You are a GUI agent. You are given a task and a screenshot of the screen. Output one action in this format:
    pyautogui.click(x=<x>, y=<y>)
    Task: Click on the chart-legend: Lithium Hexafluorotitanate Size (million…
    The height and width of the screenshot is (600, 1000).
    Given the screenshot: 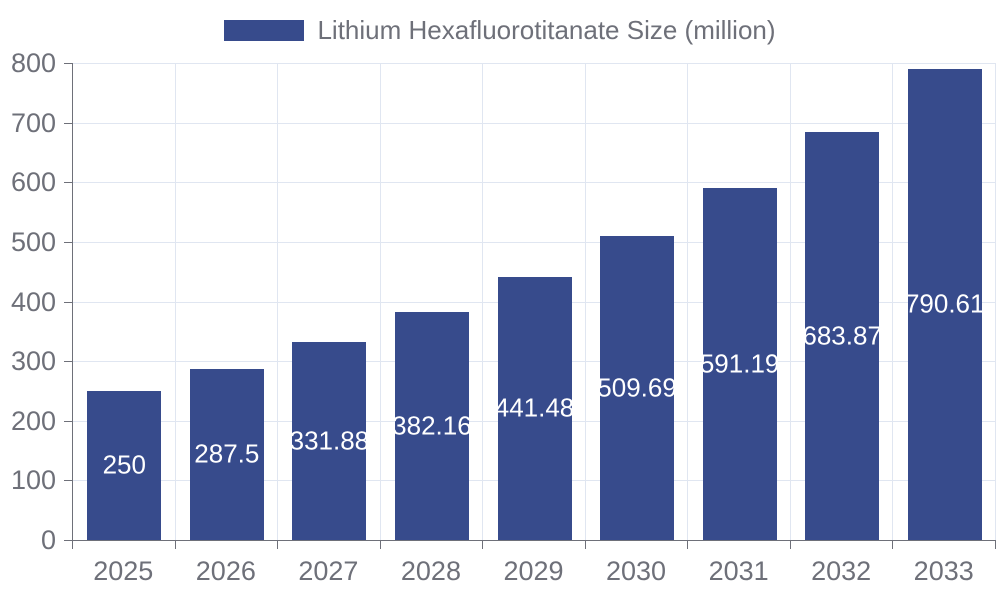 What is the action you would take?
    pyautogui.click(x=500, y=30)
    